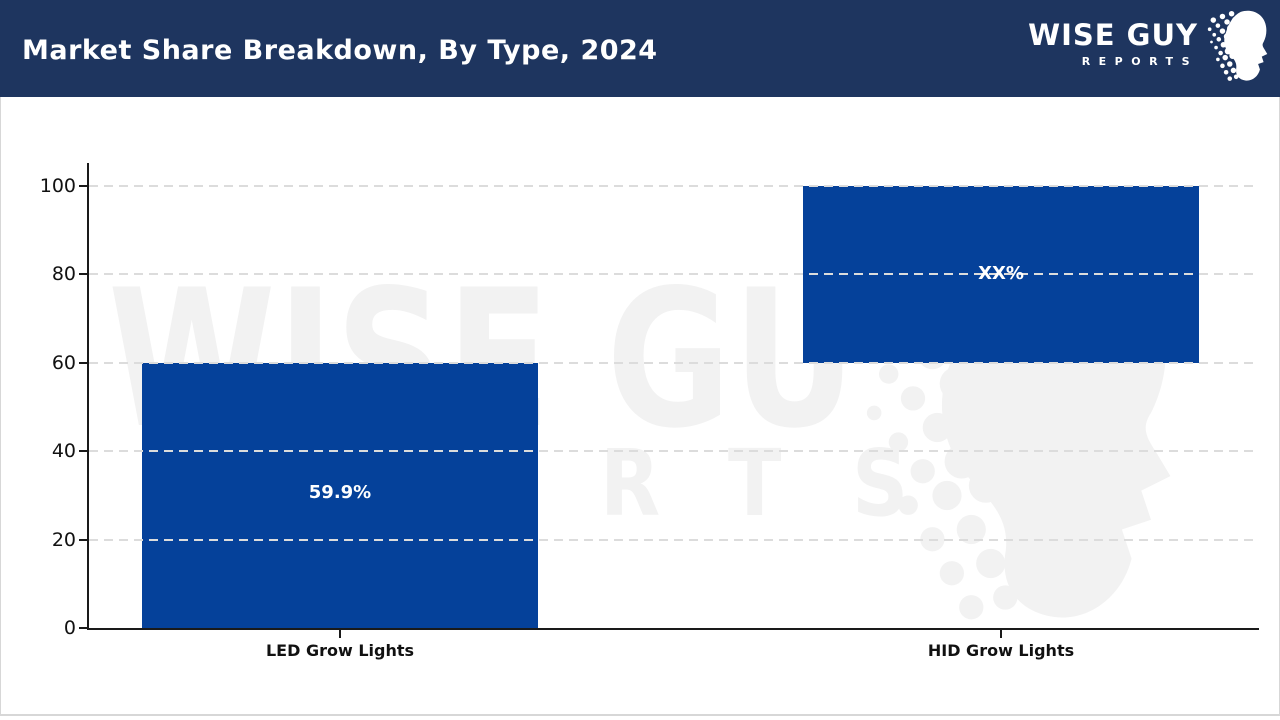  Describe the element at coordinates (1001, 273) in the screenshot. I see `bar-value-label: XX%` at that location.